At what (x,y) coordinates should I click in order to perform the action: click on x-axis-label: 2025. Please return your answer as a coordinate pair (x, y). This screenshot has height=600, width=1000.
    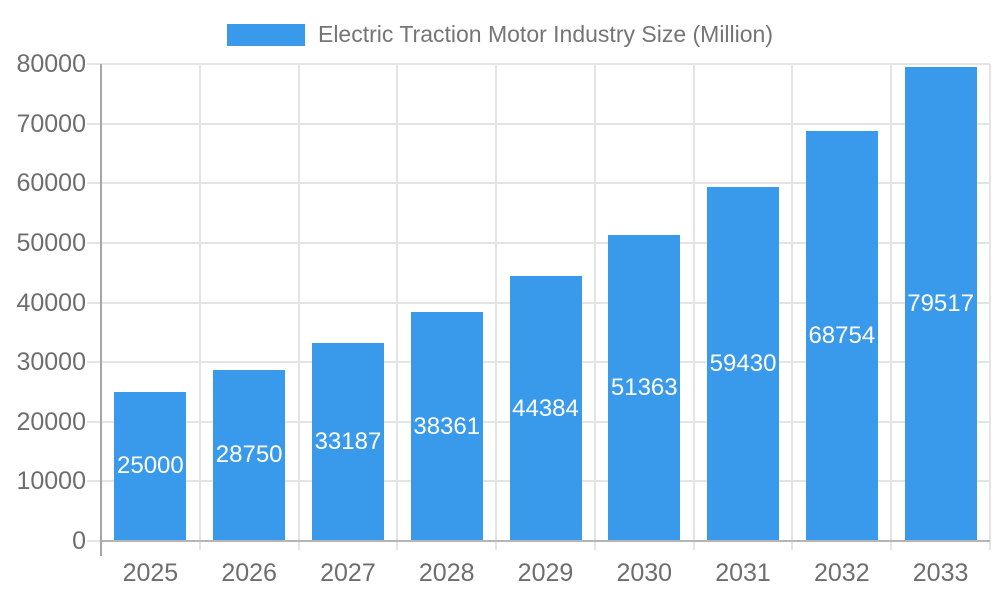
    Looking at the image, I should click on (150, 573).